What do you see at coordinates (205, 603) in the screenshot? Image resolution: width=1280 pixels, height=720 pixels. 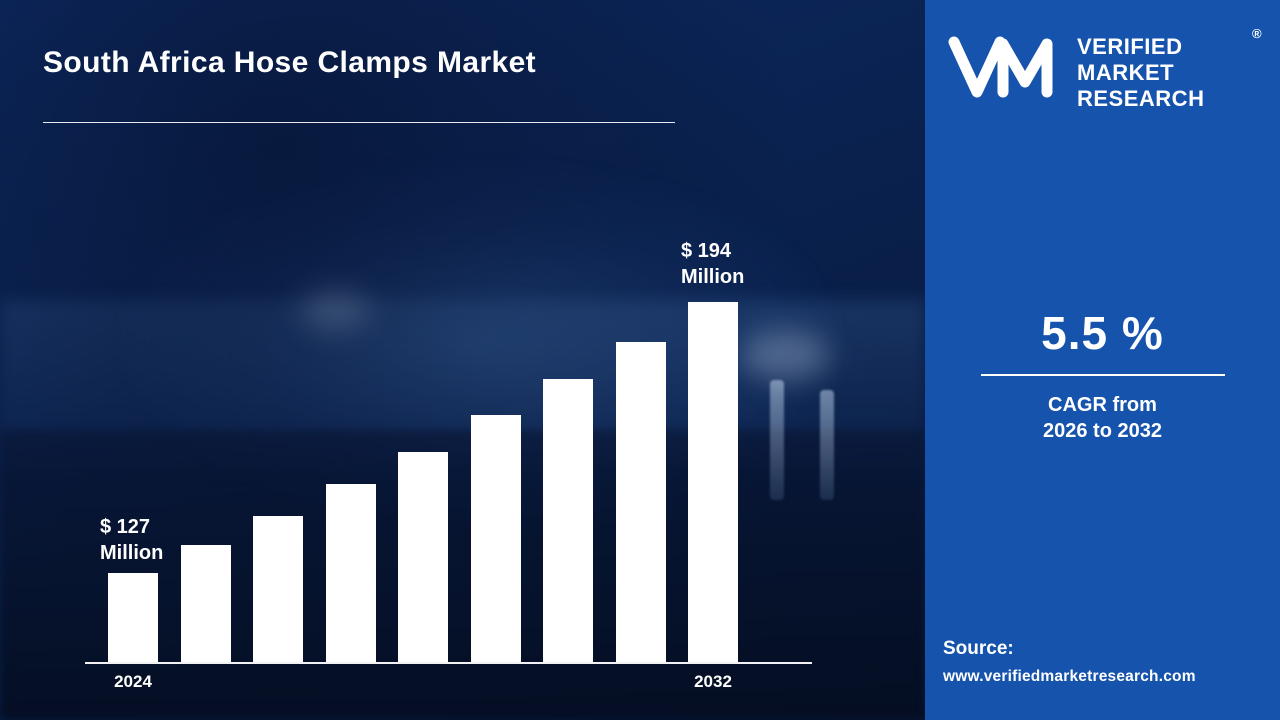 I see `bar-2025` at bounding box center [205, 603].